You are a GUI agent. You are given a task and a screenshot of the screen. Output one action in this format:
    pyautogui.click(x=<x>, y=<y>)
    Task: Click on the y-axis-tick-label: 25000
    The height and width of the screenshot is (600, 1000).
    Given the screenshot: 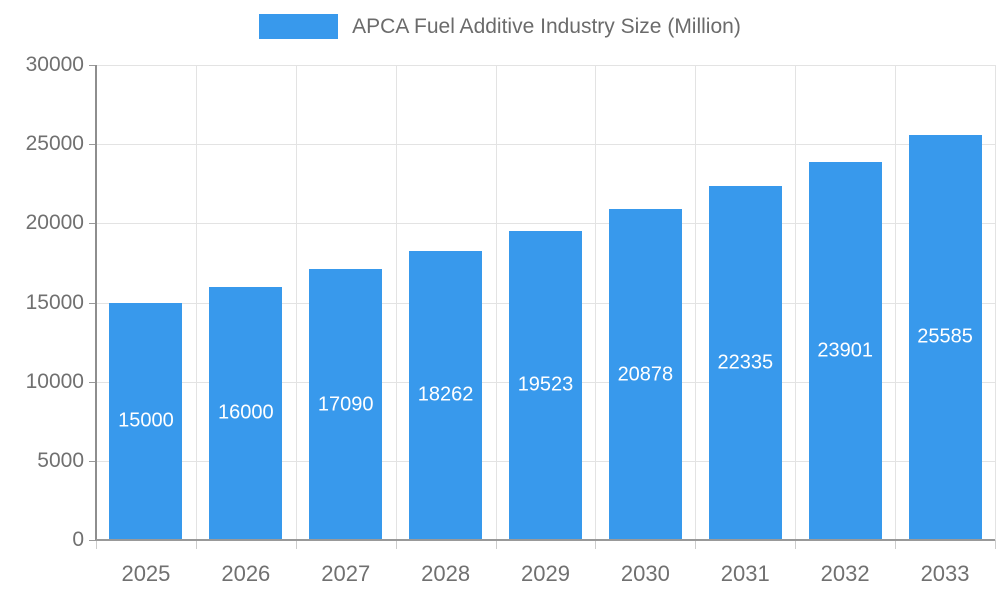 What is the action you would take?
    pyautogui.click(x=54, y=144)
    